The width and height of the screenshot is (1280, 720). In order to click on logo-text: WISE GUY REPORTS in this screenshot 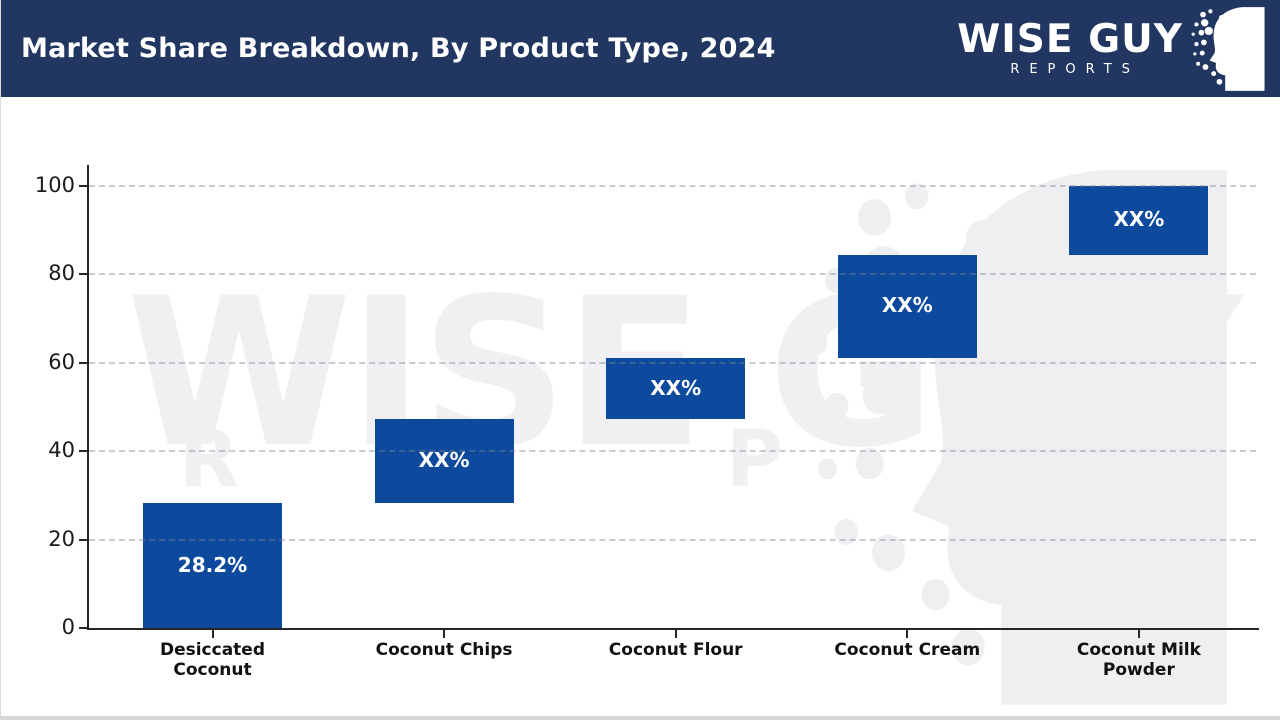, I will do `click(1070, 48)`.